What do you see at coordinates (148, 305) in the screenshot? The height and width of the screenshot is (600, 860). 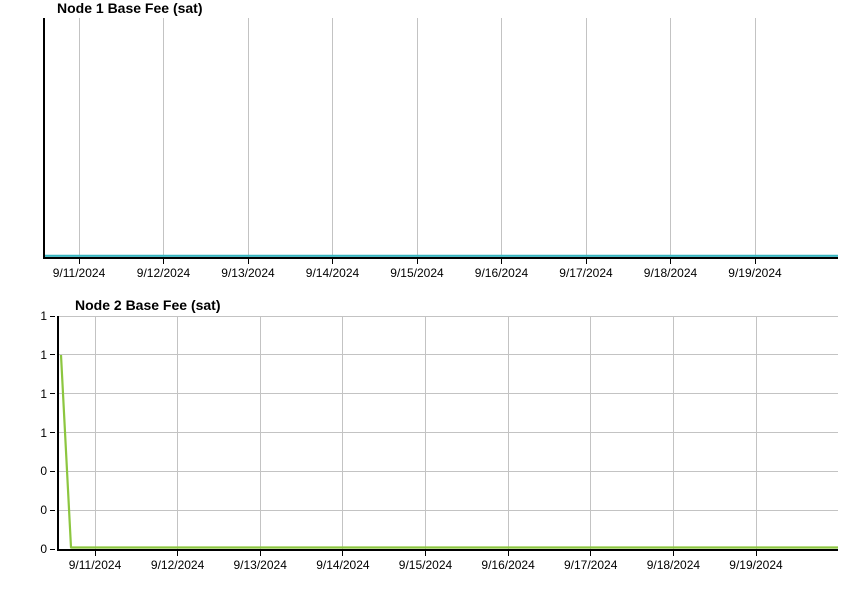 I see `chart2-title: Node 2 Base Fee (sat)` at bounding box center [148, 305].